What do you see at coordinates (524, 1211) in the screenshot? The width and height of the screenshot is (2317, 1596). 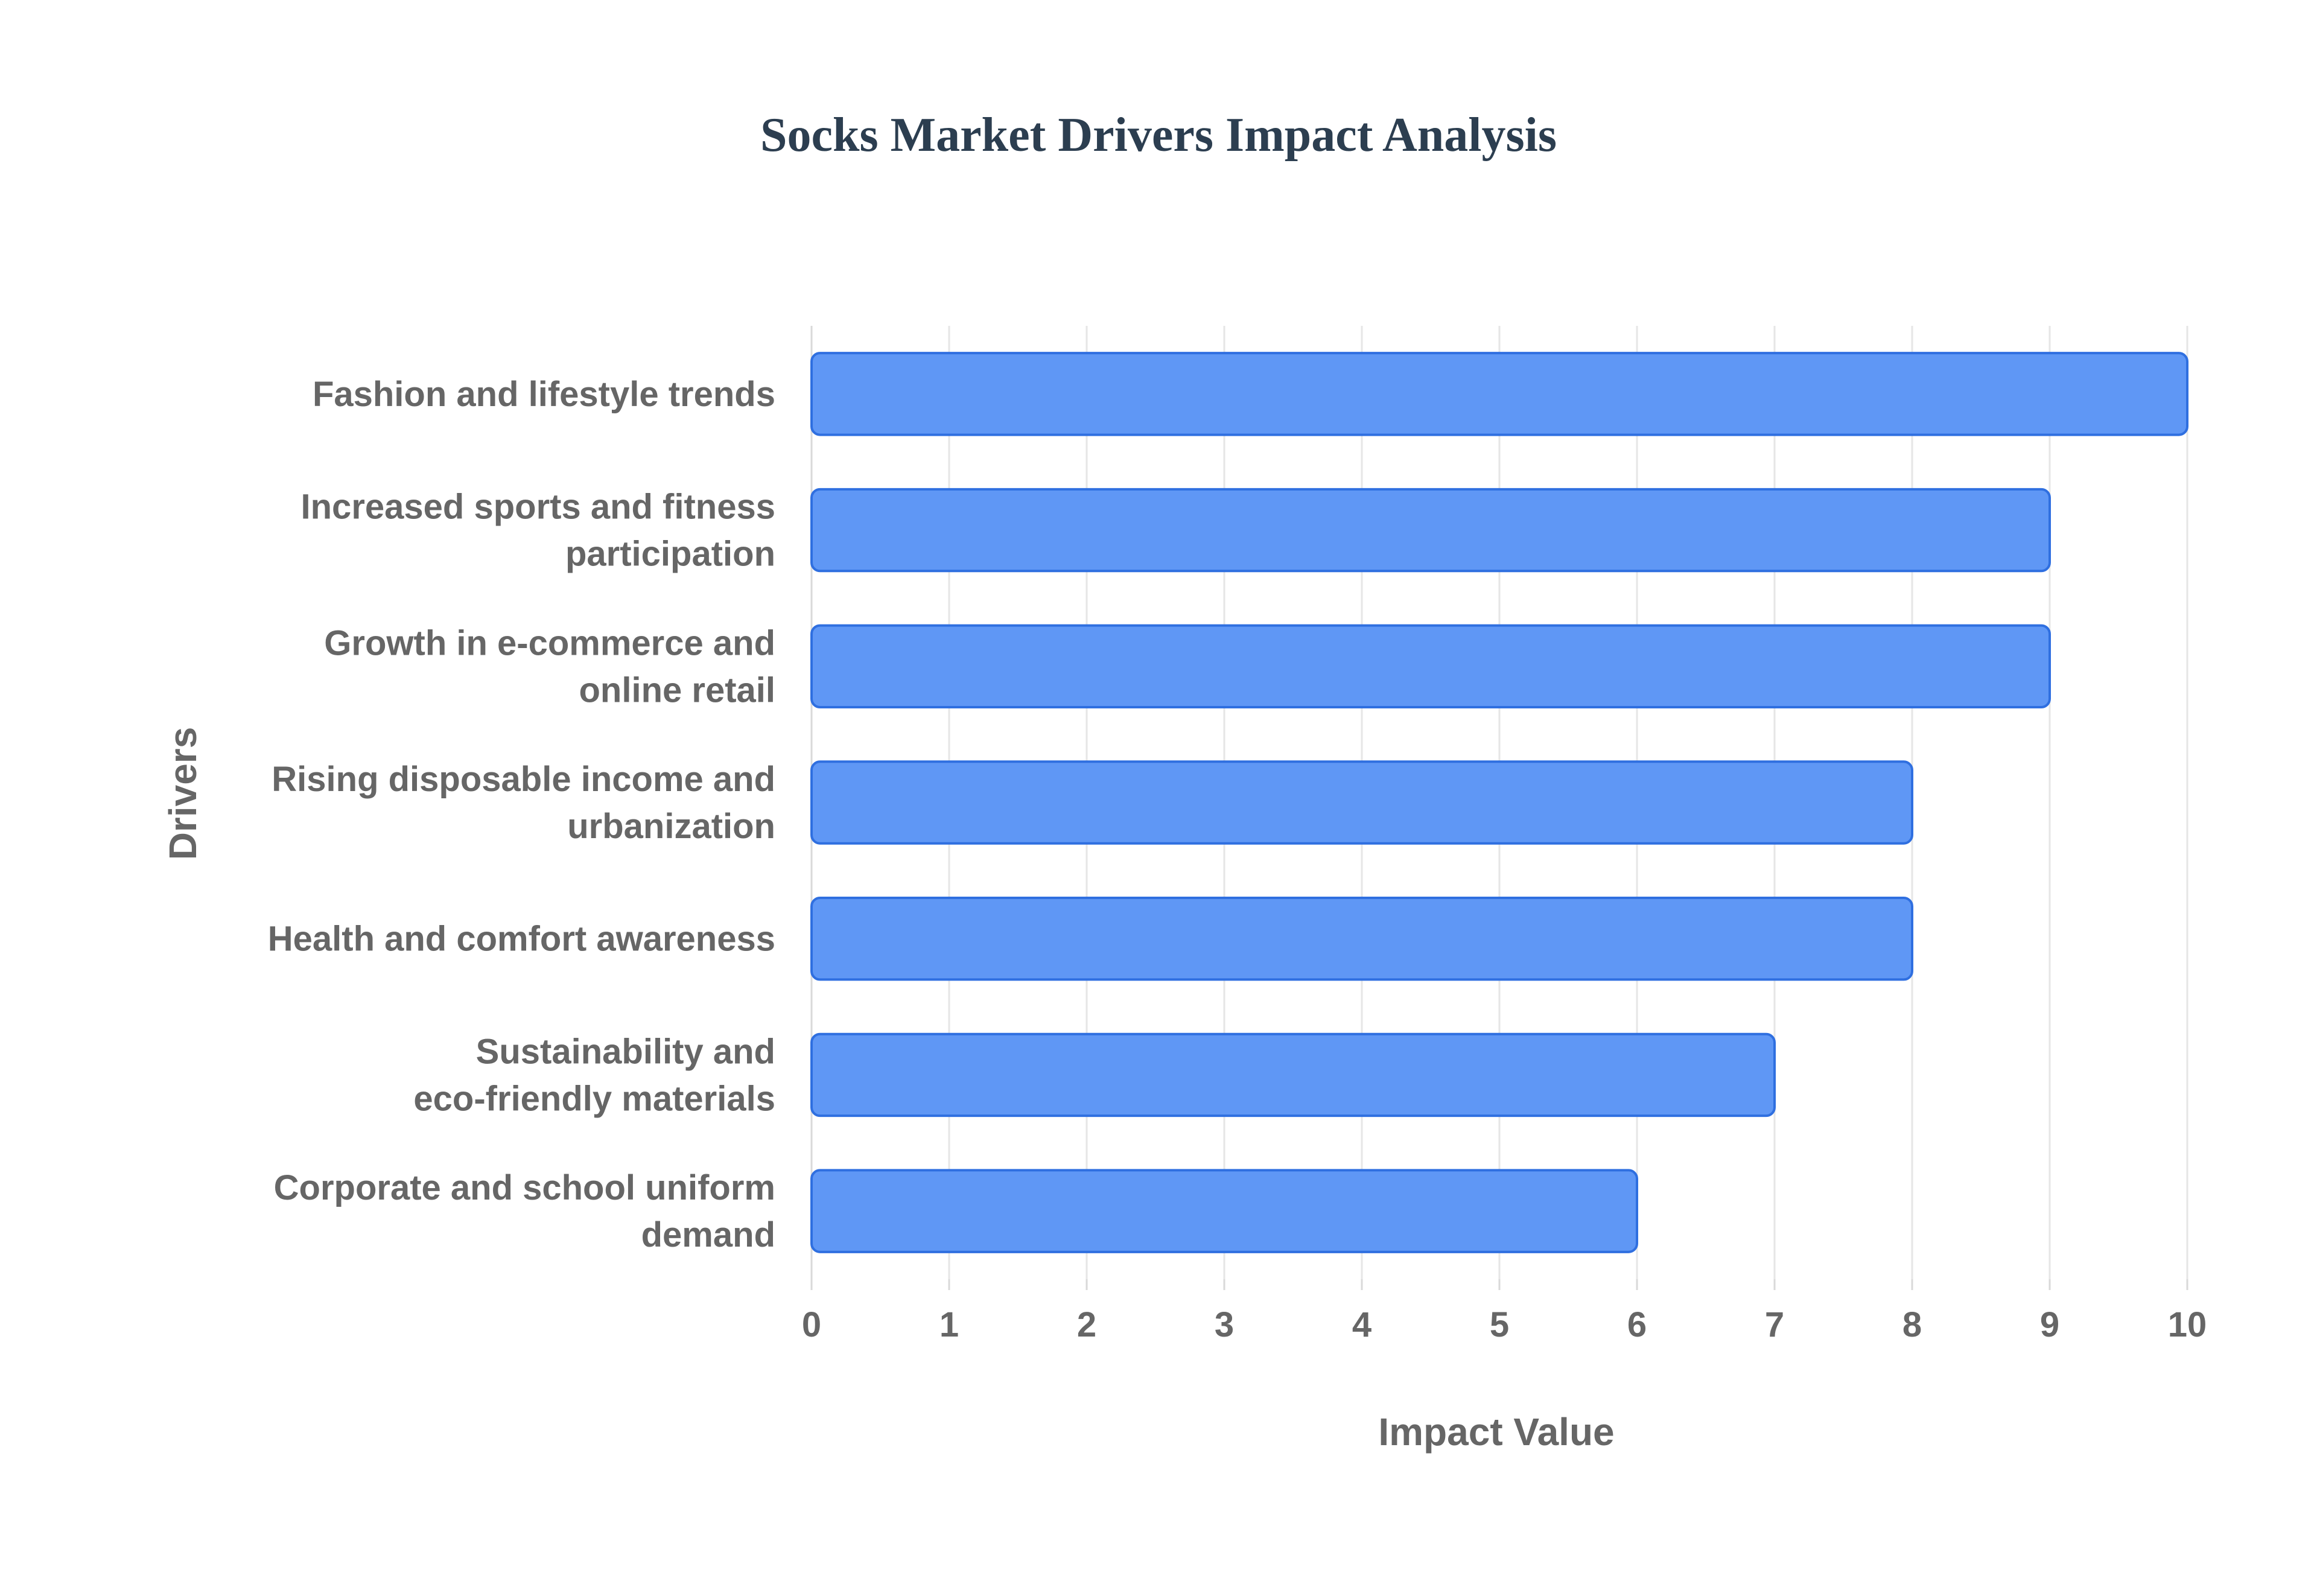 I see `category-label: Corporate and school uniform demand` at bounding box center [524, 1211].